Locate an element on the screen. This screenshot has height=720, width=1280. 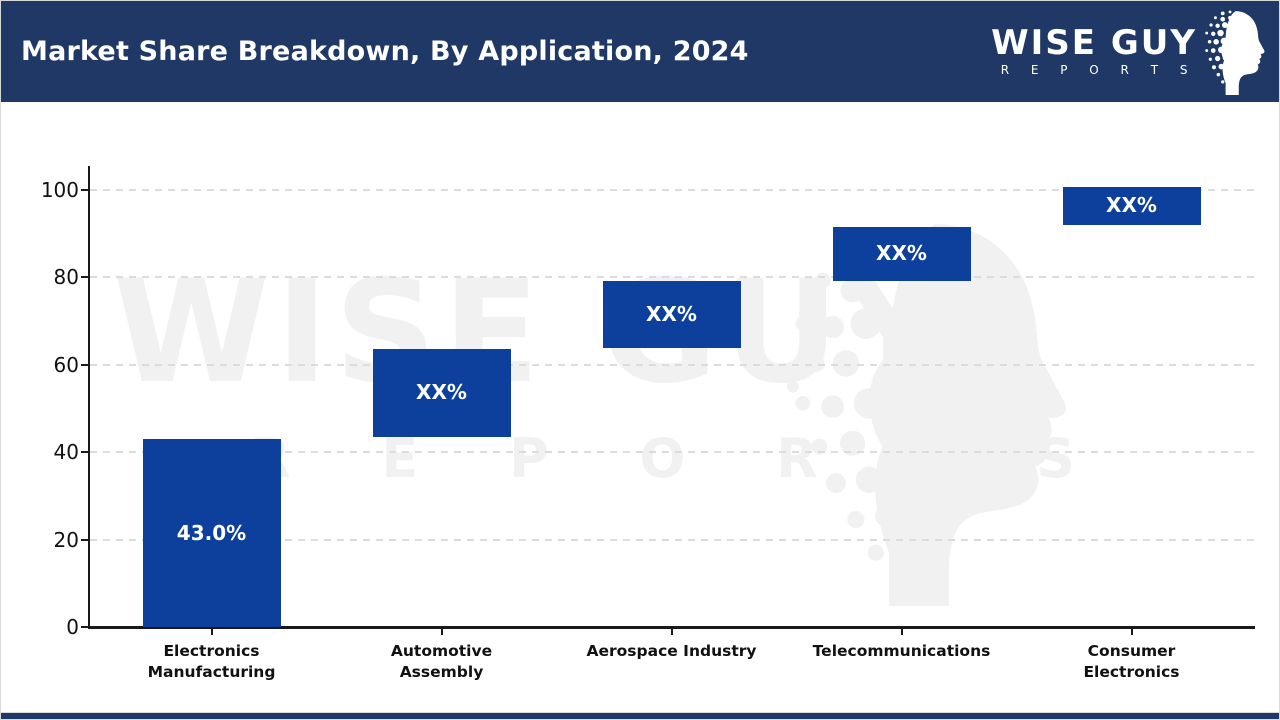
brand-logo: WISE GUY R E P O R T S is located at coordinates (1129, 52).